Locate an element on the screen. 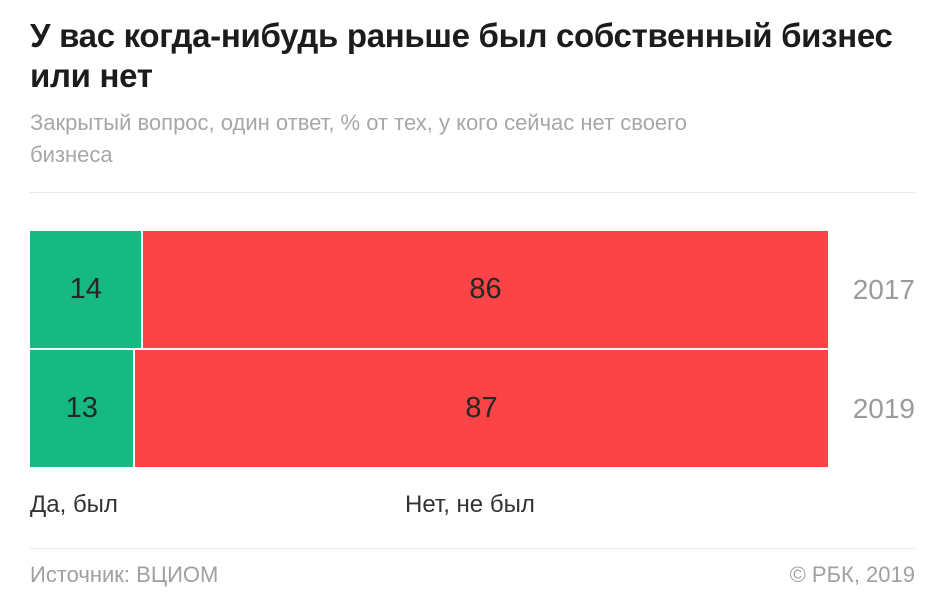 The height and width of the screenshot is (600, 945). header-divider is located at coordinates (472, 192).